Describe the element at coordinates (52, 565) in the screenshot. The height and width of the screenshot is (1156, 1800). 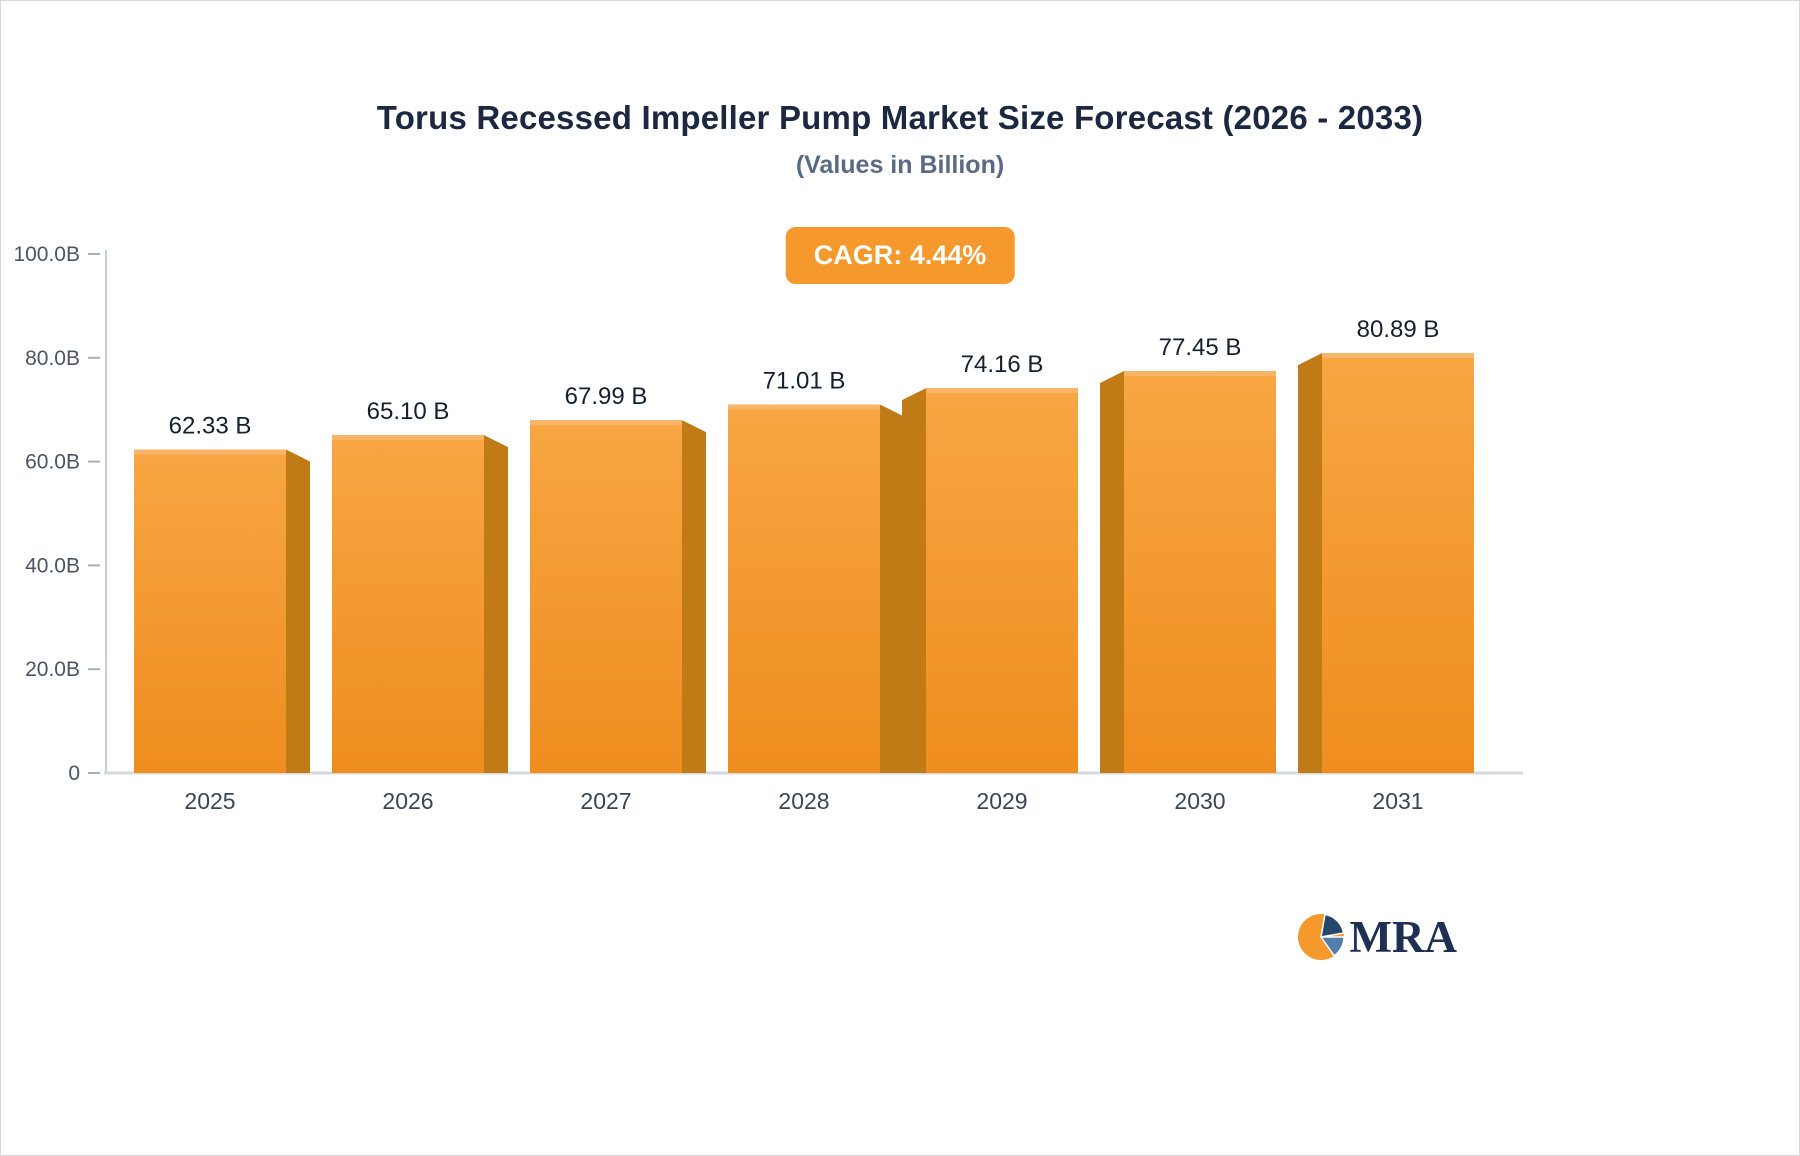
I see `y-axis-label: 40.0B` at that location.